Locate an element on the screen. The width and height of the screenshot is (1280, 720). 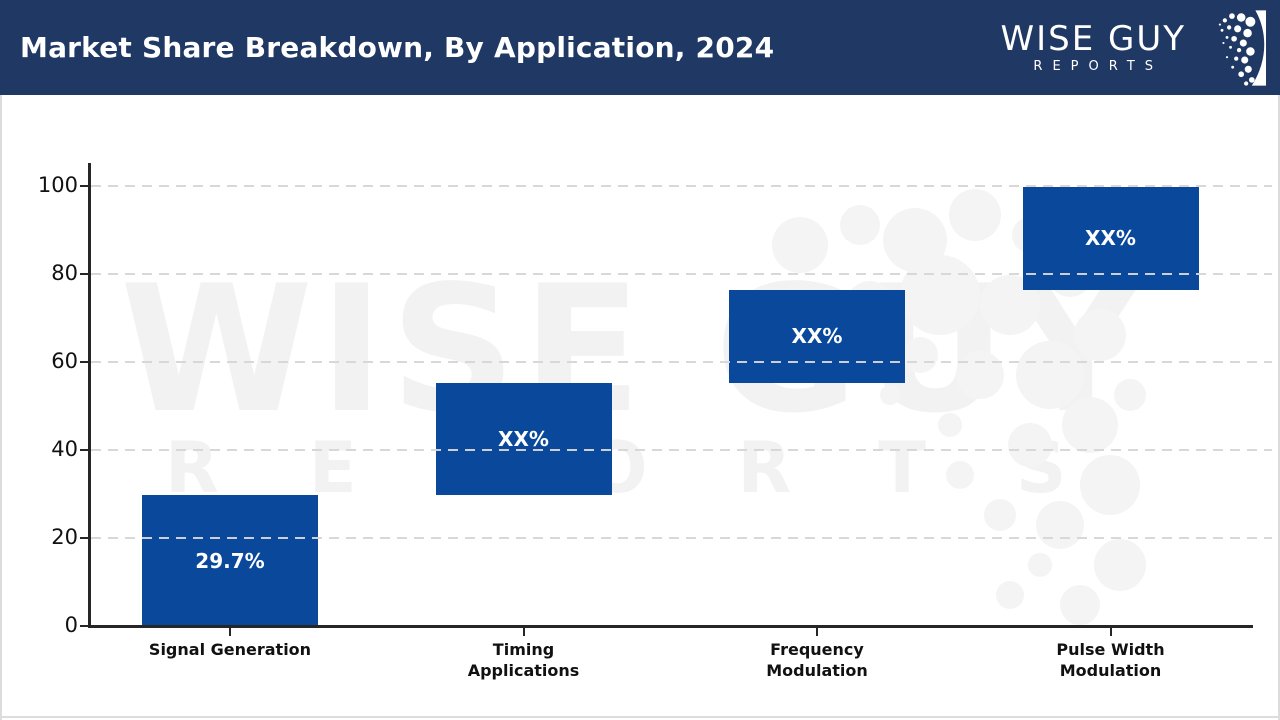
x-category-label: Pulse Width Modulation is located at coordinates (1110, 660).